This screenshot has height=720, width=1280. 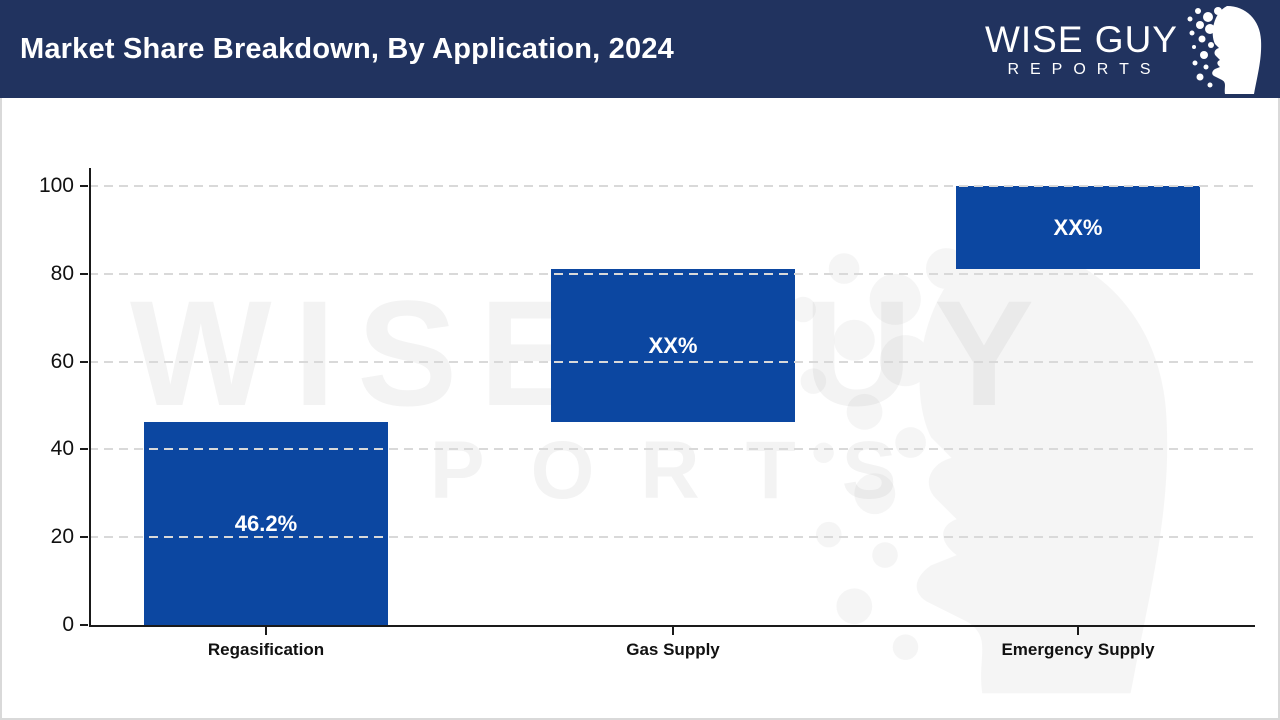 What do you see at coordinates (90, 397) in the screenshot?
I see `y-axis-line` at bounding box center [90, 397].